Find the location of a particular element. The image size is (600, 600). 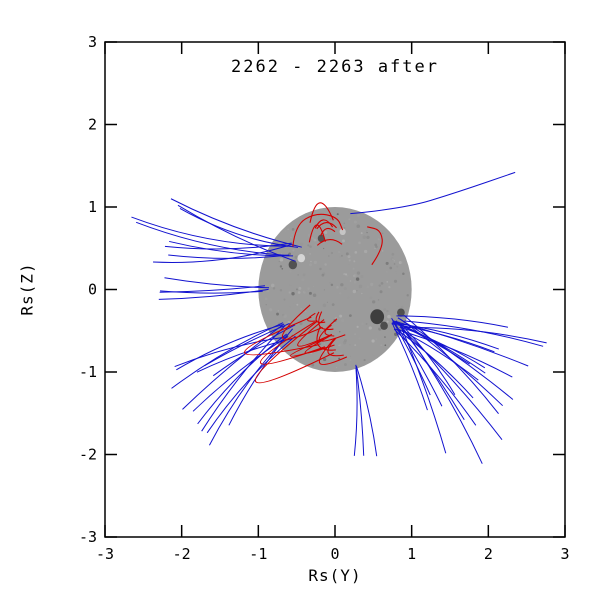

sun-sphere is located at coordinates (335, 289).